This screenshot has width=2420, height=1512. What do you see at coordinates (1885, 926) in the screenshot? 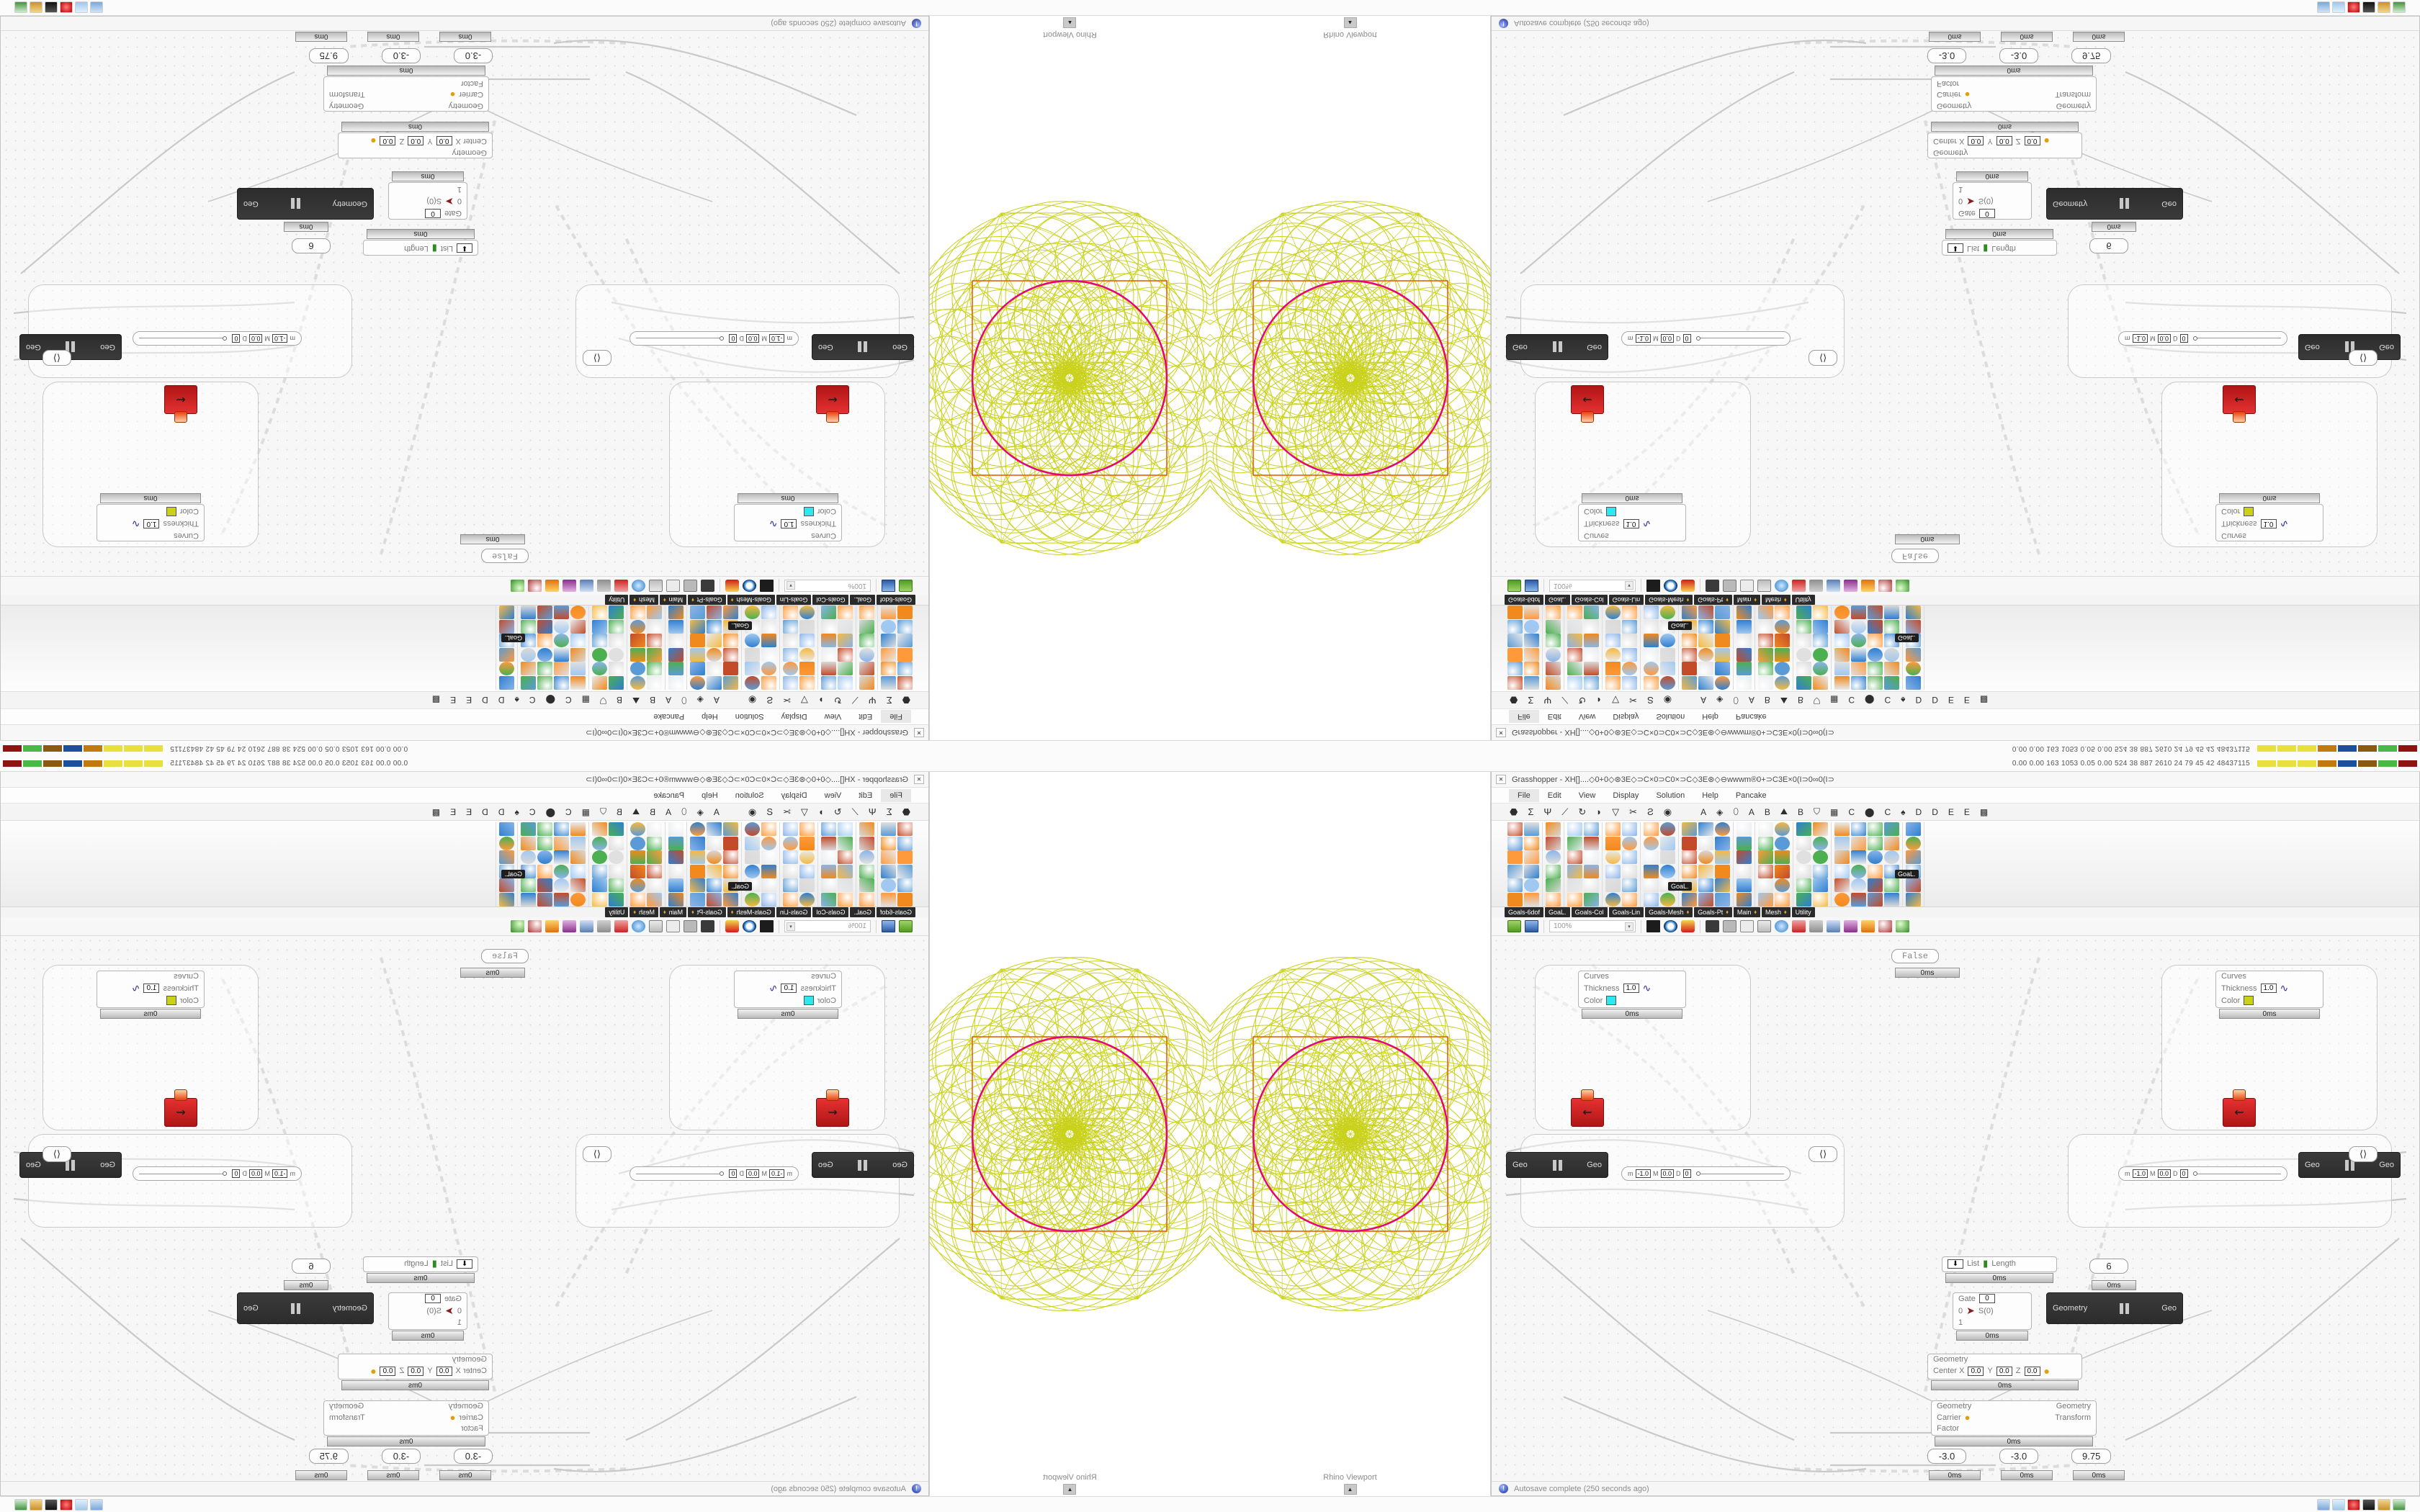
I see `sphere-icon` at bounding box center [1885, 926].